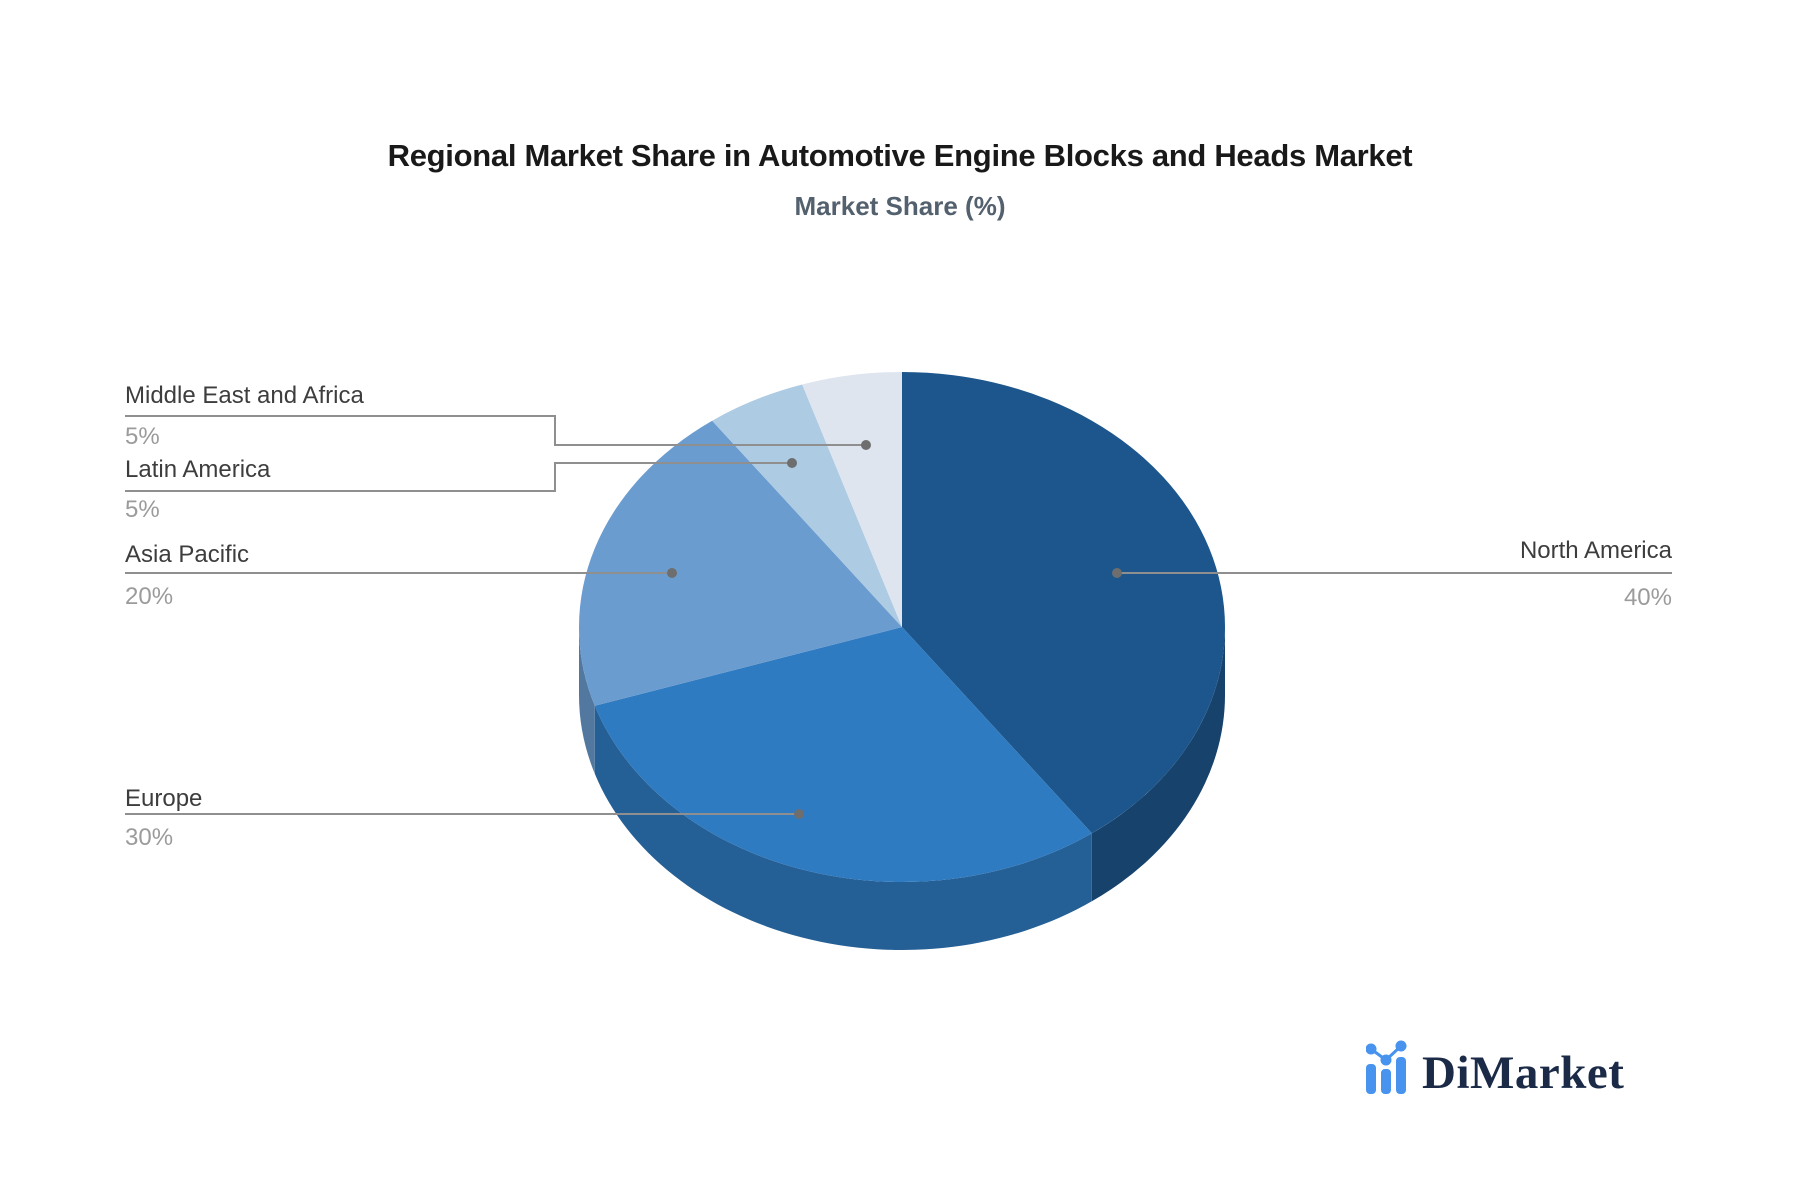  What do you see at coordinates (1523, 1073) in the screenshot?
I see `logo-text: DiMarket` at bounding box center [1523, 1073].